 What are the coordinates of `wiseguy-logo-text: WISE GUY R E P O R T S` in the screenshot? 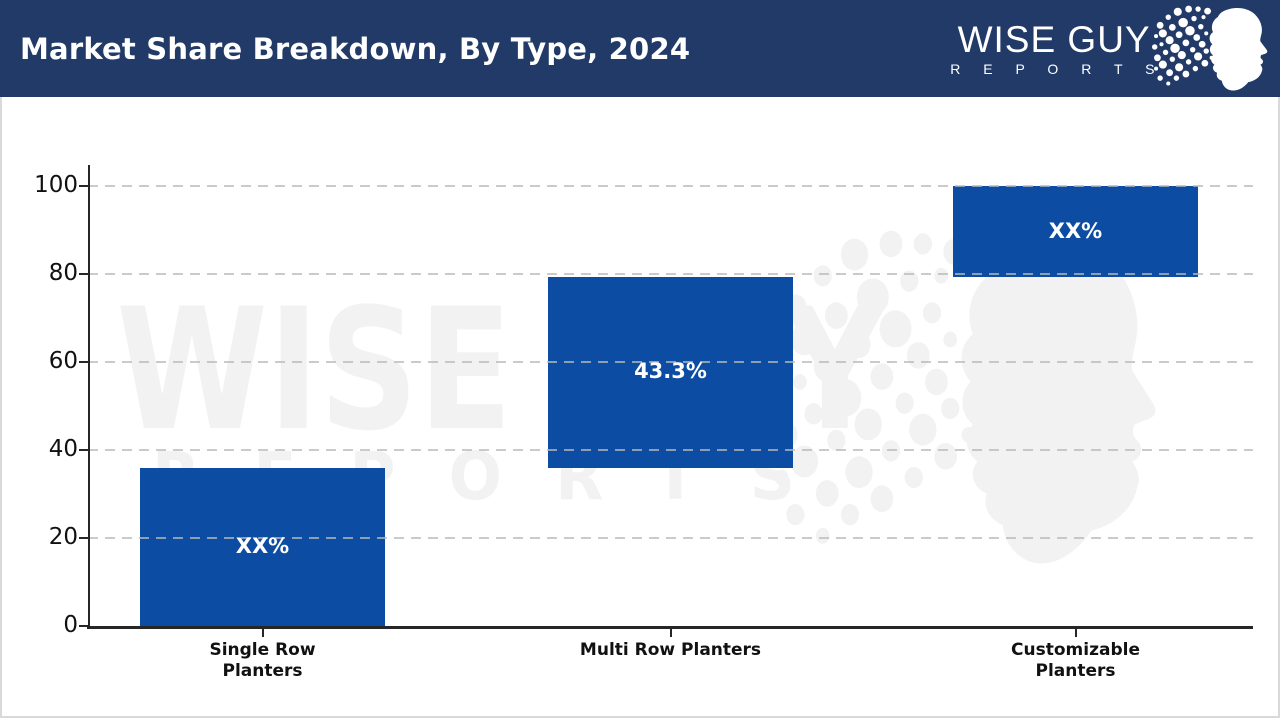 It's located at (1054, 49).